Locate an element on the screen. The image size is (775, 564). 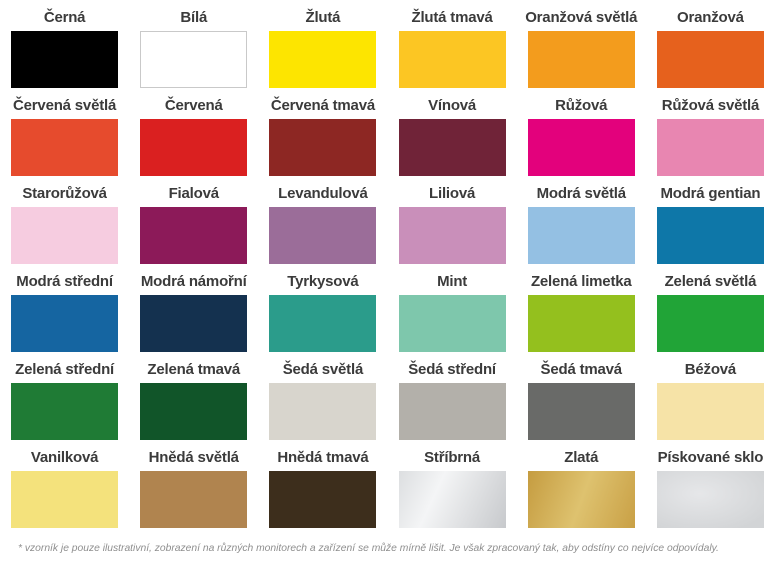
swatch-cell: Růžová světlá is located at coordinates (710, 136).